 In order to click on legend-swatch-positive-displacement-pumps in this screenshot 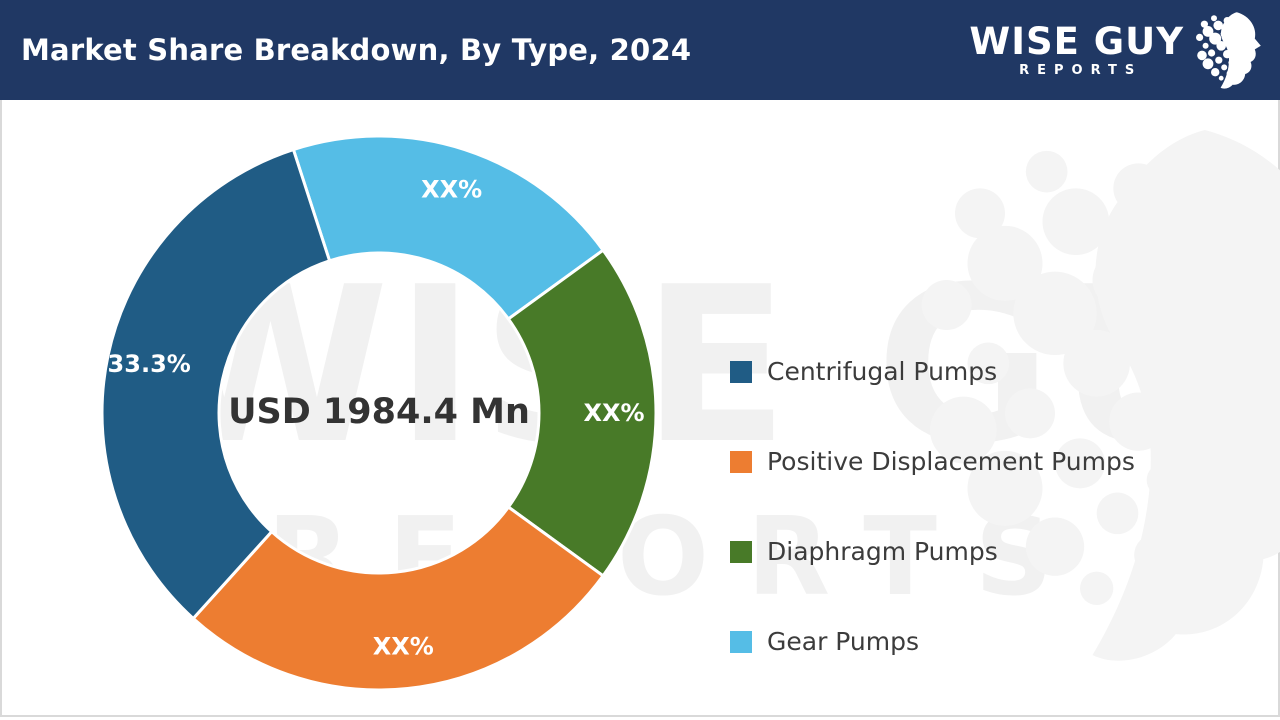, I will do `click(741, 461)`.